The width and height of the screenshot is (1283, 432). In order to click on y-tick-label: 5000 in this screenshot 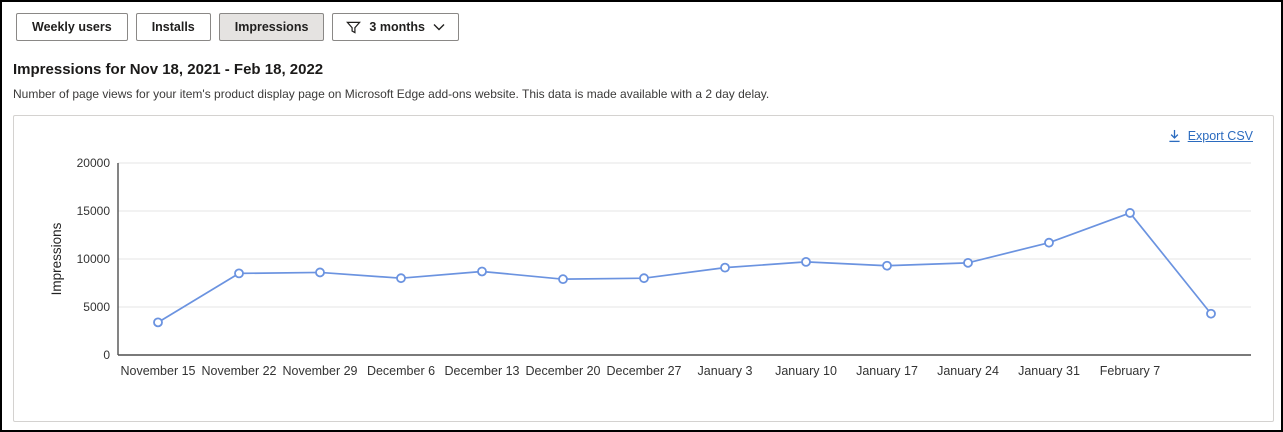, I will do `click(96, 307)`.